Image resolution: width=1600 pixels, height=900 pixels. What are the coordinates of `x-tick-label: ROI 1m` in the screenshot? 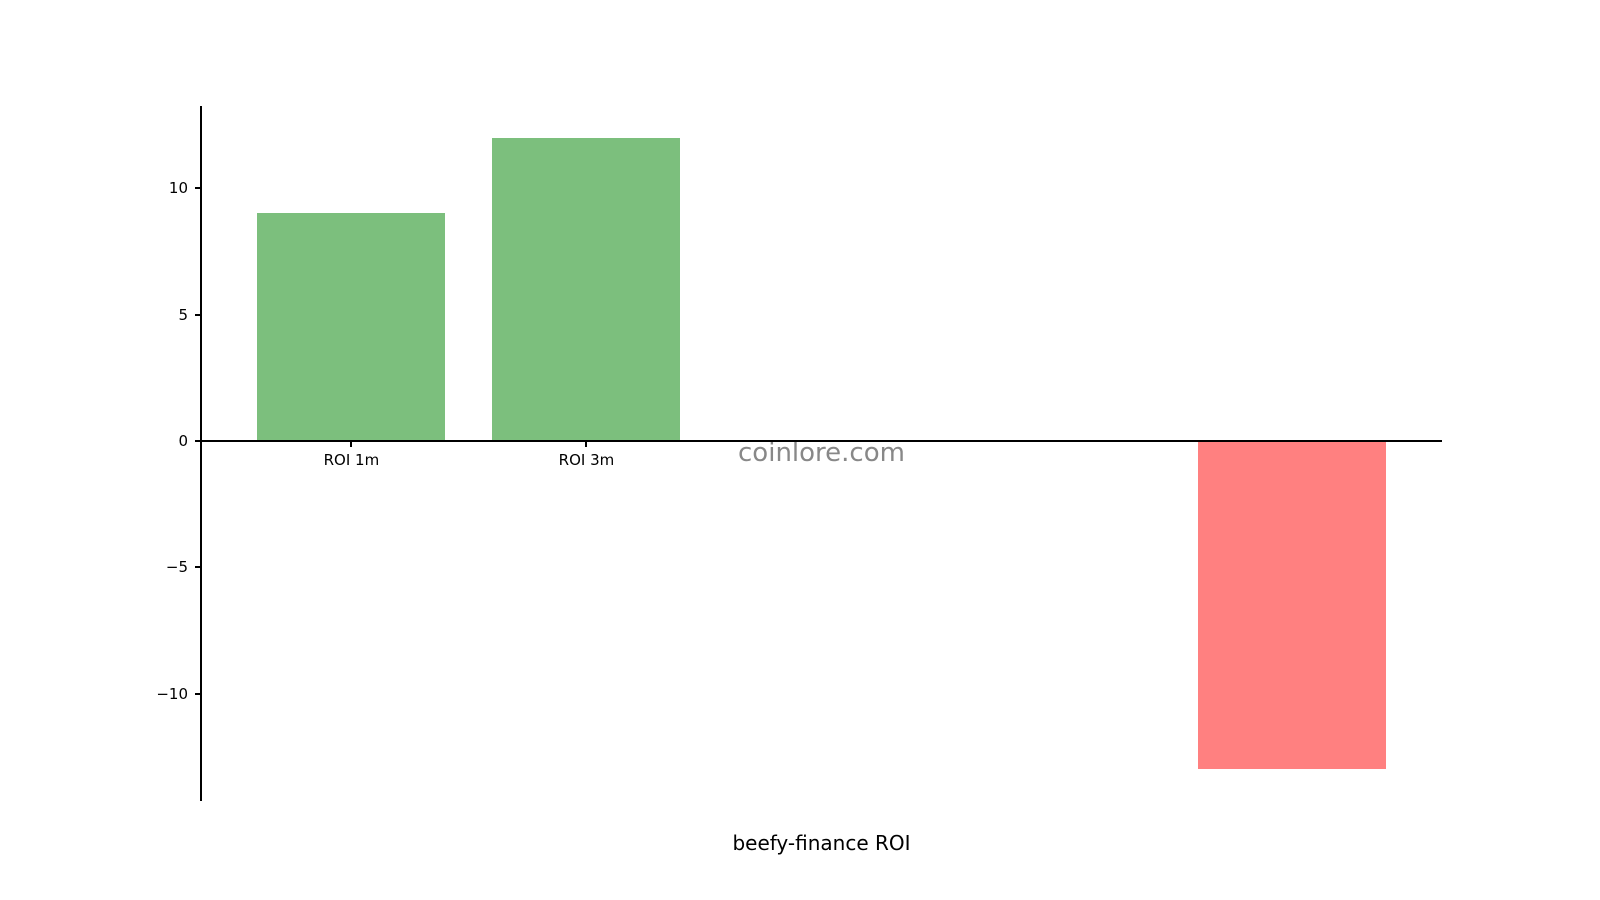 It's located at (351, 459).